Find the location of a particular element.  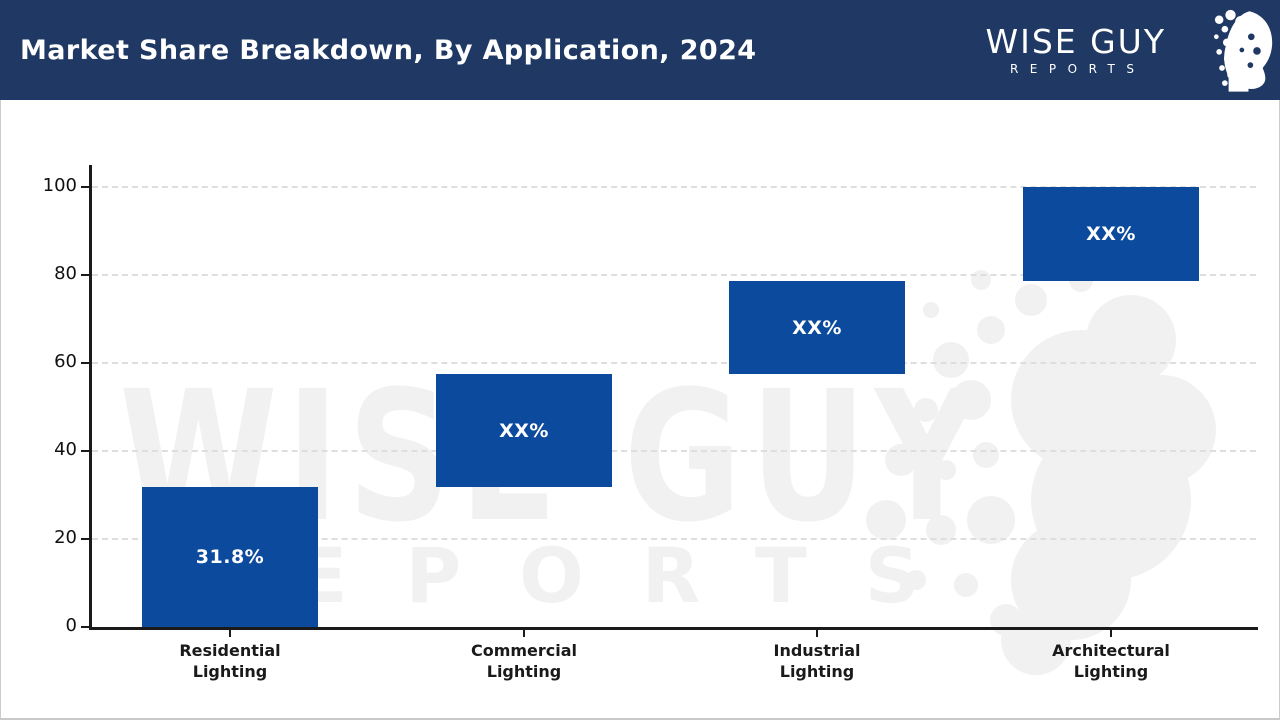

waterfall-bar-1: 31.8% is located at coordinates (230, 557).